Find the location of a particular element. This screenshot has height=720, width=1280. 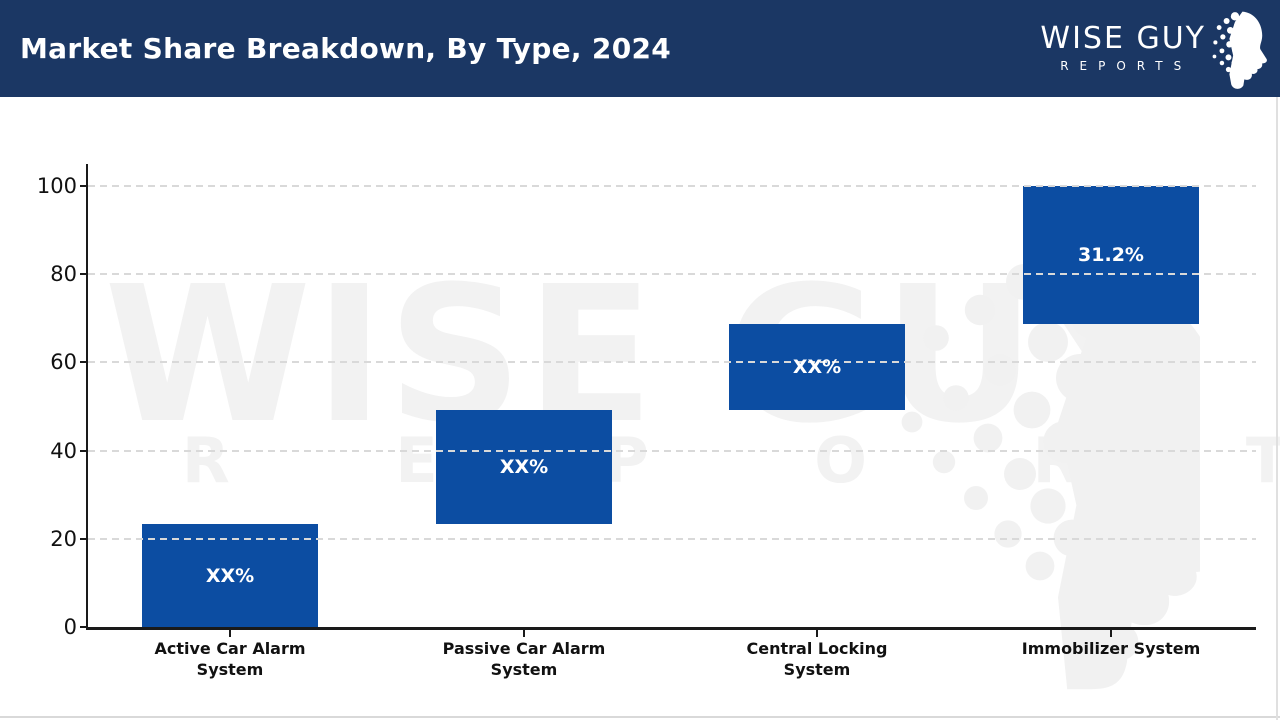

x-category-label: Immobilizer System is located at coordinates (1111, 649).